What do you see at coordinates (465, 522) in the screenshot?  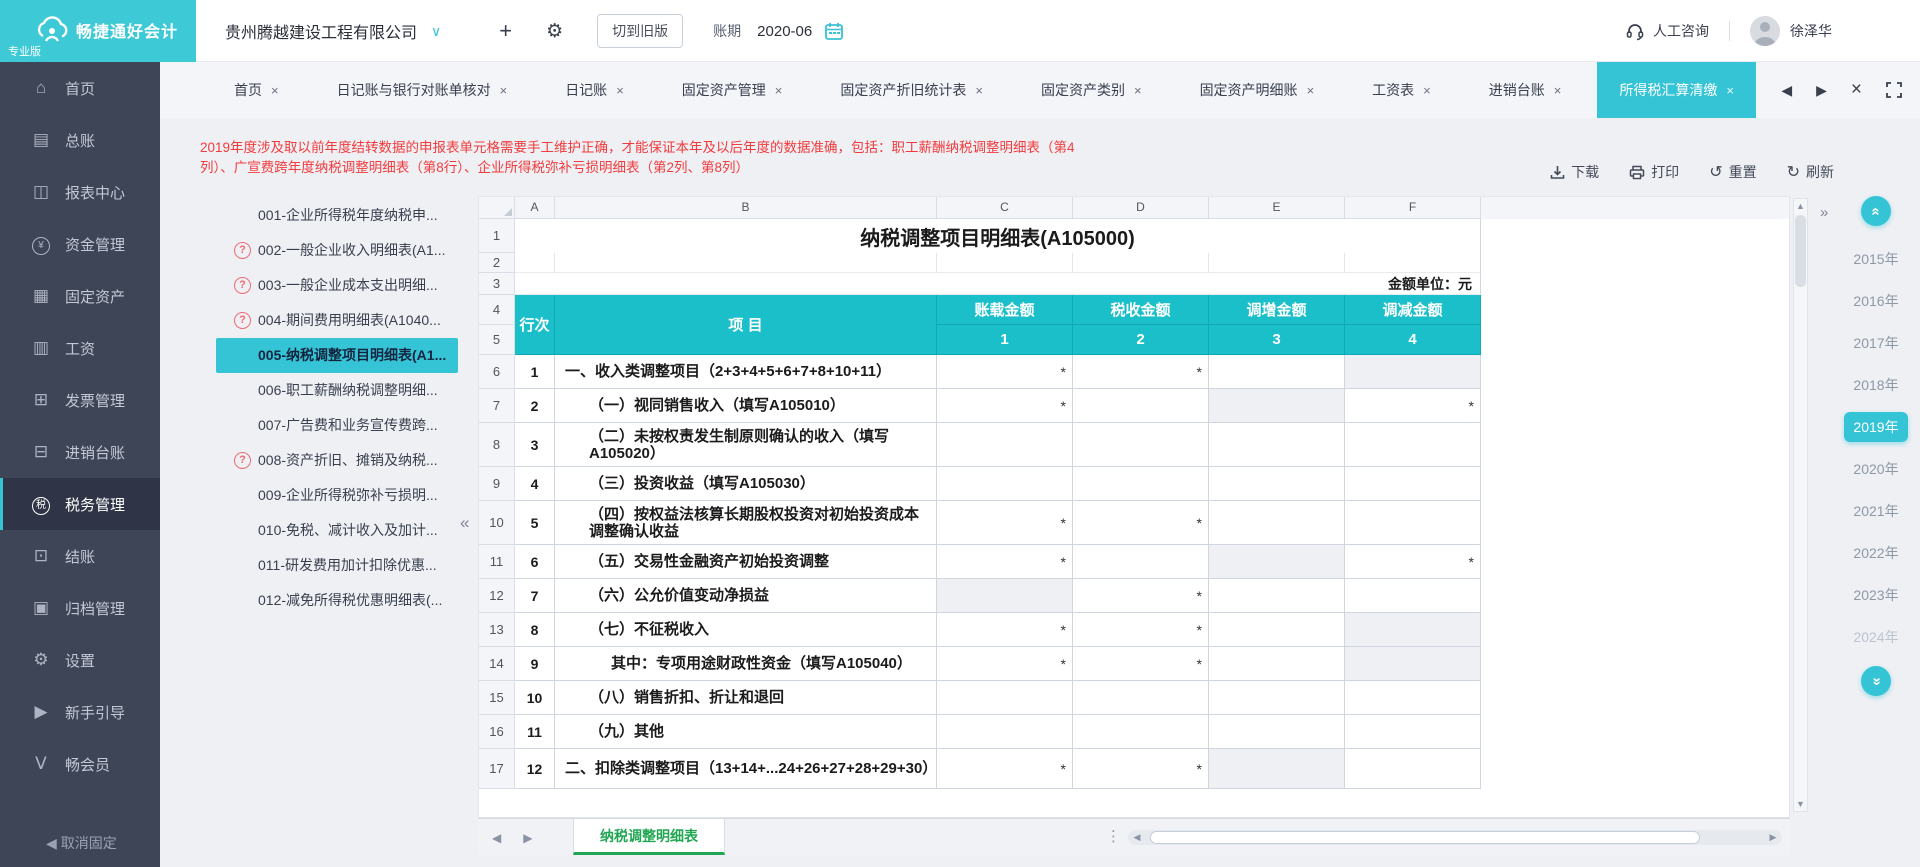 I see `report-list-collapse-icon: «` at bounding box center [465, 522].